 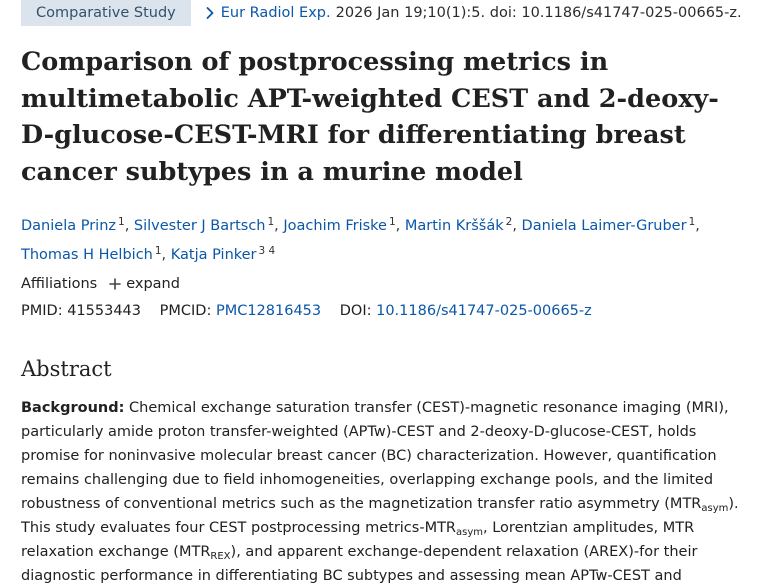 What do you see at coordinates (106, 13) in the screenshot?
I see `publication-type-badge: Comparative Study` at bounding box center [106, 13].